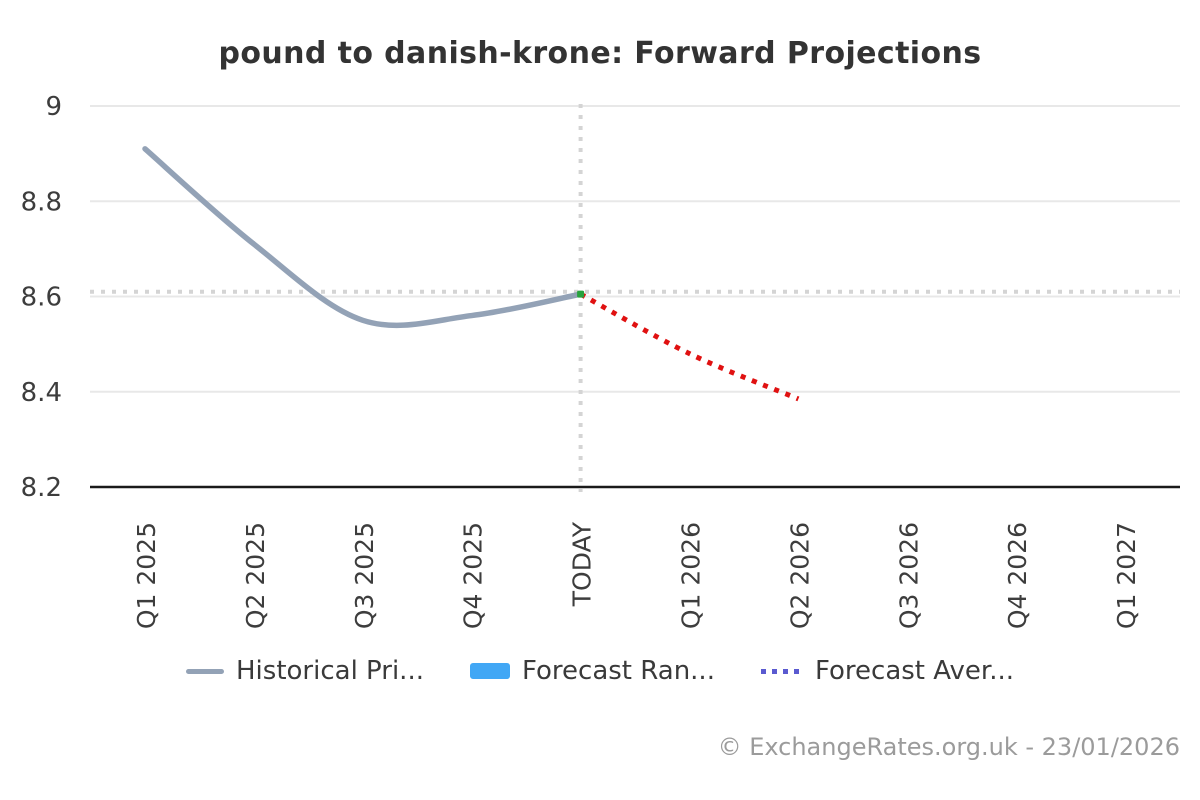 Image resolution: width=1200 pixels, height=800 pixels. Describe the element at coordinates (1126, 575) in the screenshot. I see `x-axis-label: Q1 2027` at that location.